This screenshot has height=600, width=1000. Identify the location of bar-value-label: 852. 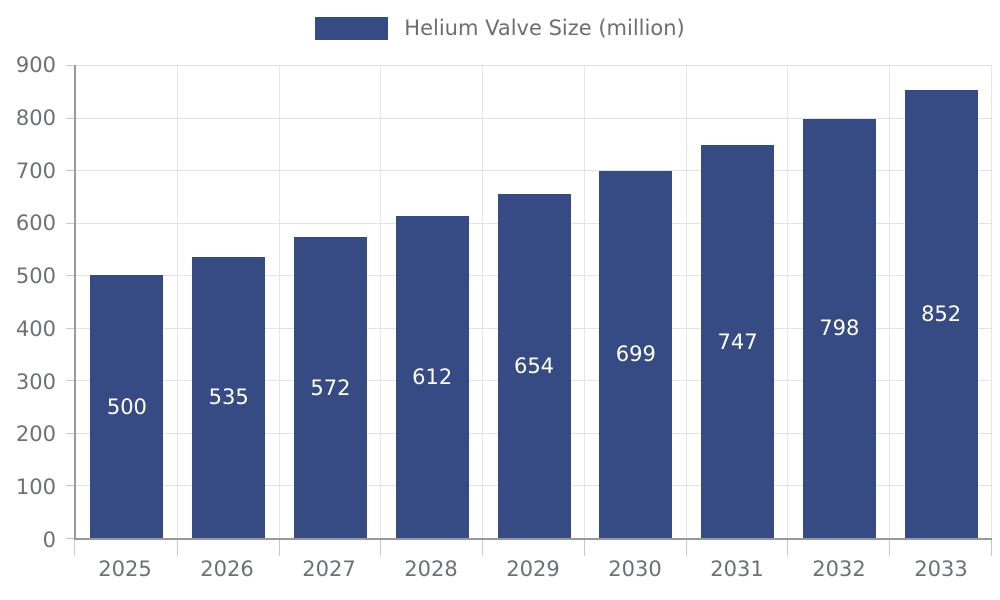
(941, 314).